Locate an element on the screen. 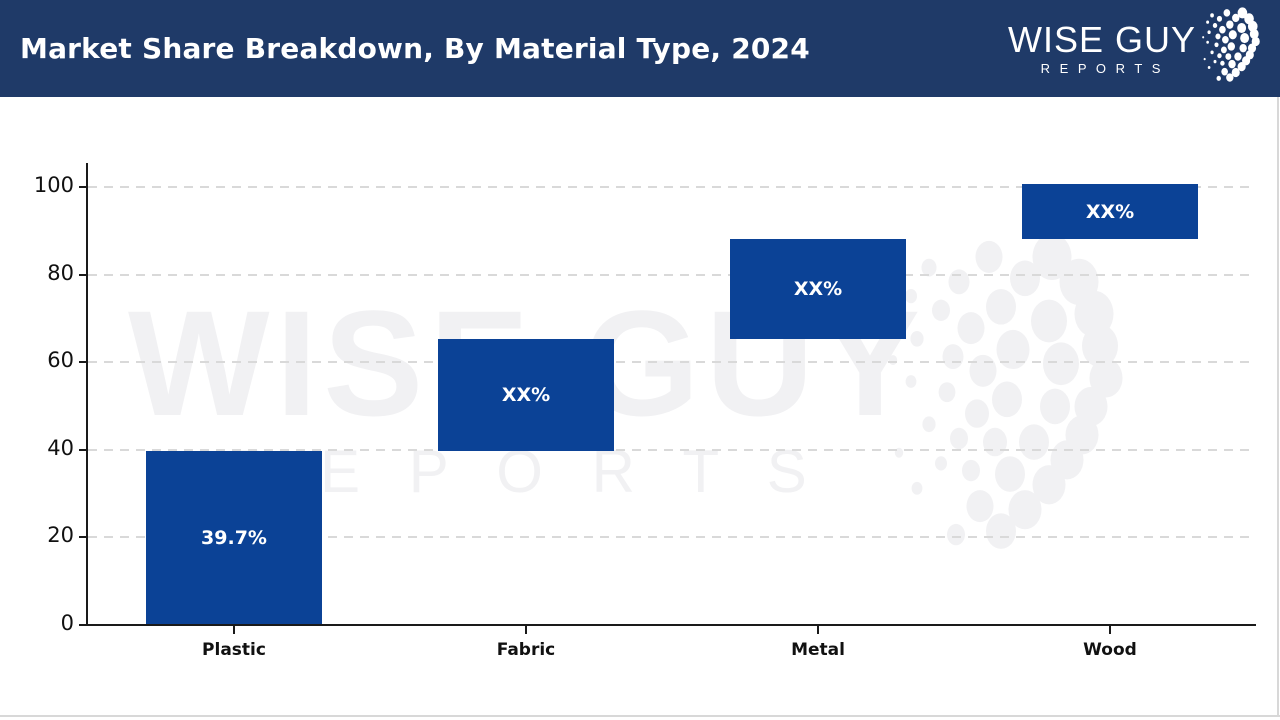 The image size is (1280, 720). bar-value-label-wood: XX% is located at coordinates (1110, 211).